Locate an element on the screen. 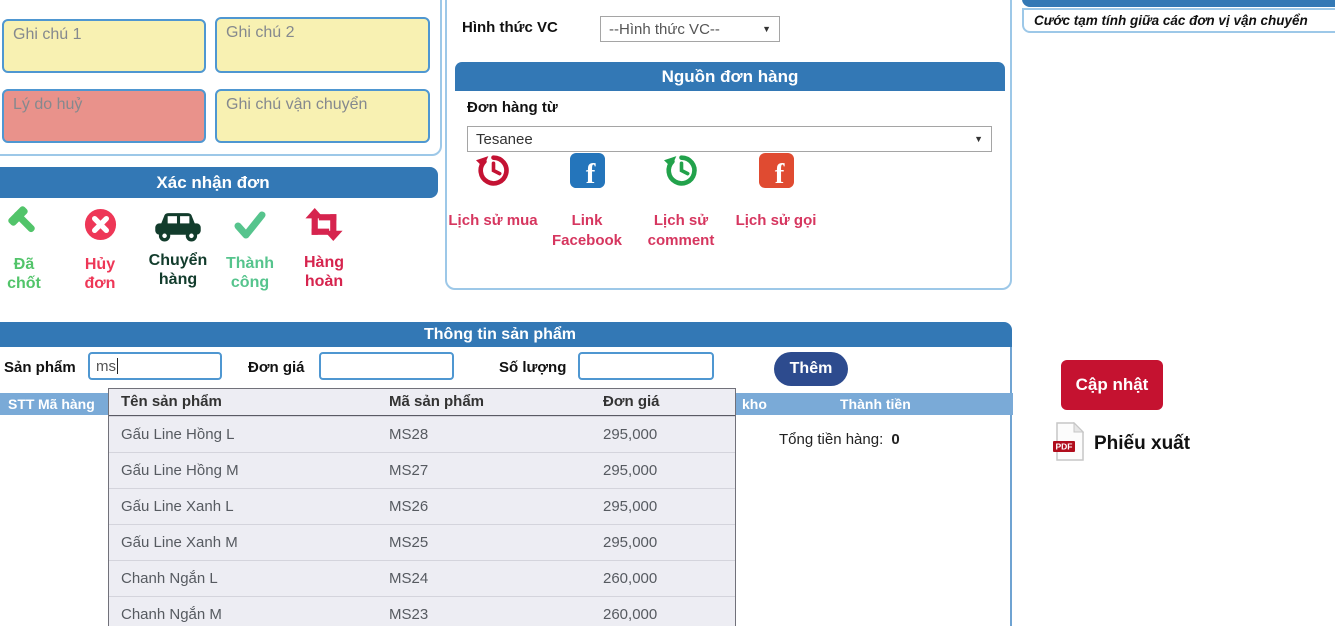 The image size is (1335, 626). update-button-label: Cập nhật is located at coordinates (1112, 384).